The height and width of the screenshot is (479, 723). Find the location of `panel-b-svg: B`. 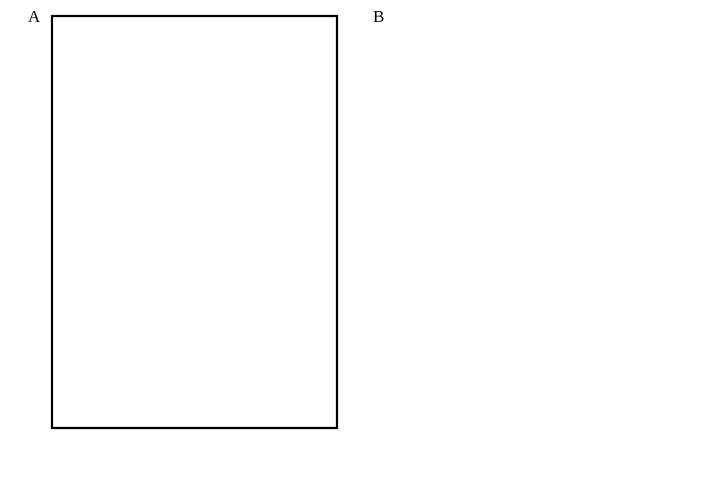

panel-b-svg: B is located at coordinates (378, 16).